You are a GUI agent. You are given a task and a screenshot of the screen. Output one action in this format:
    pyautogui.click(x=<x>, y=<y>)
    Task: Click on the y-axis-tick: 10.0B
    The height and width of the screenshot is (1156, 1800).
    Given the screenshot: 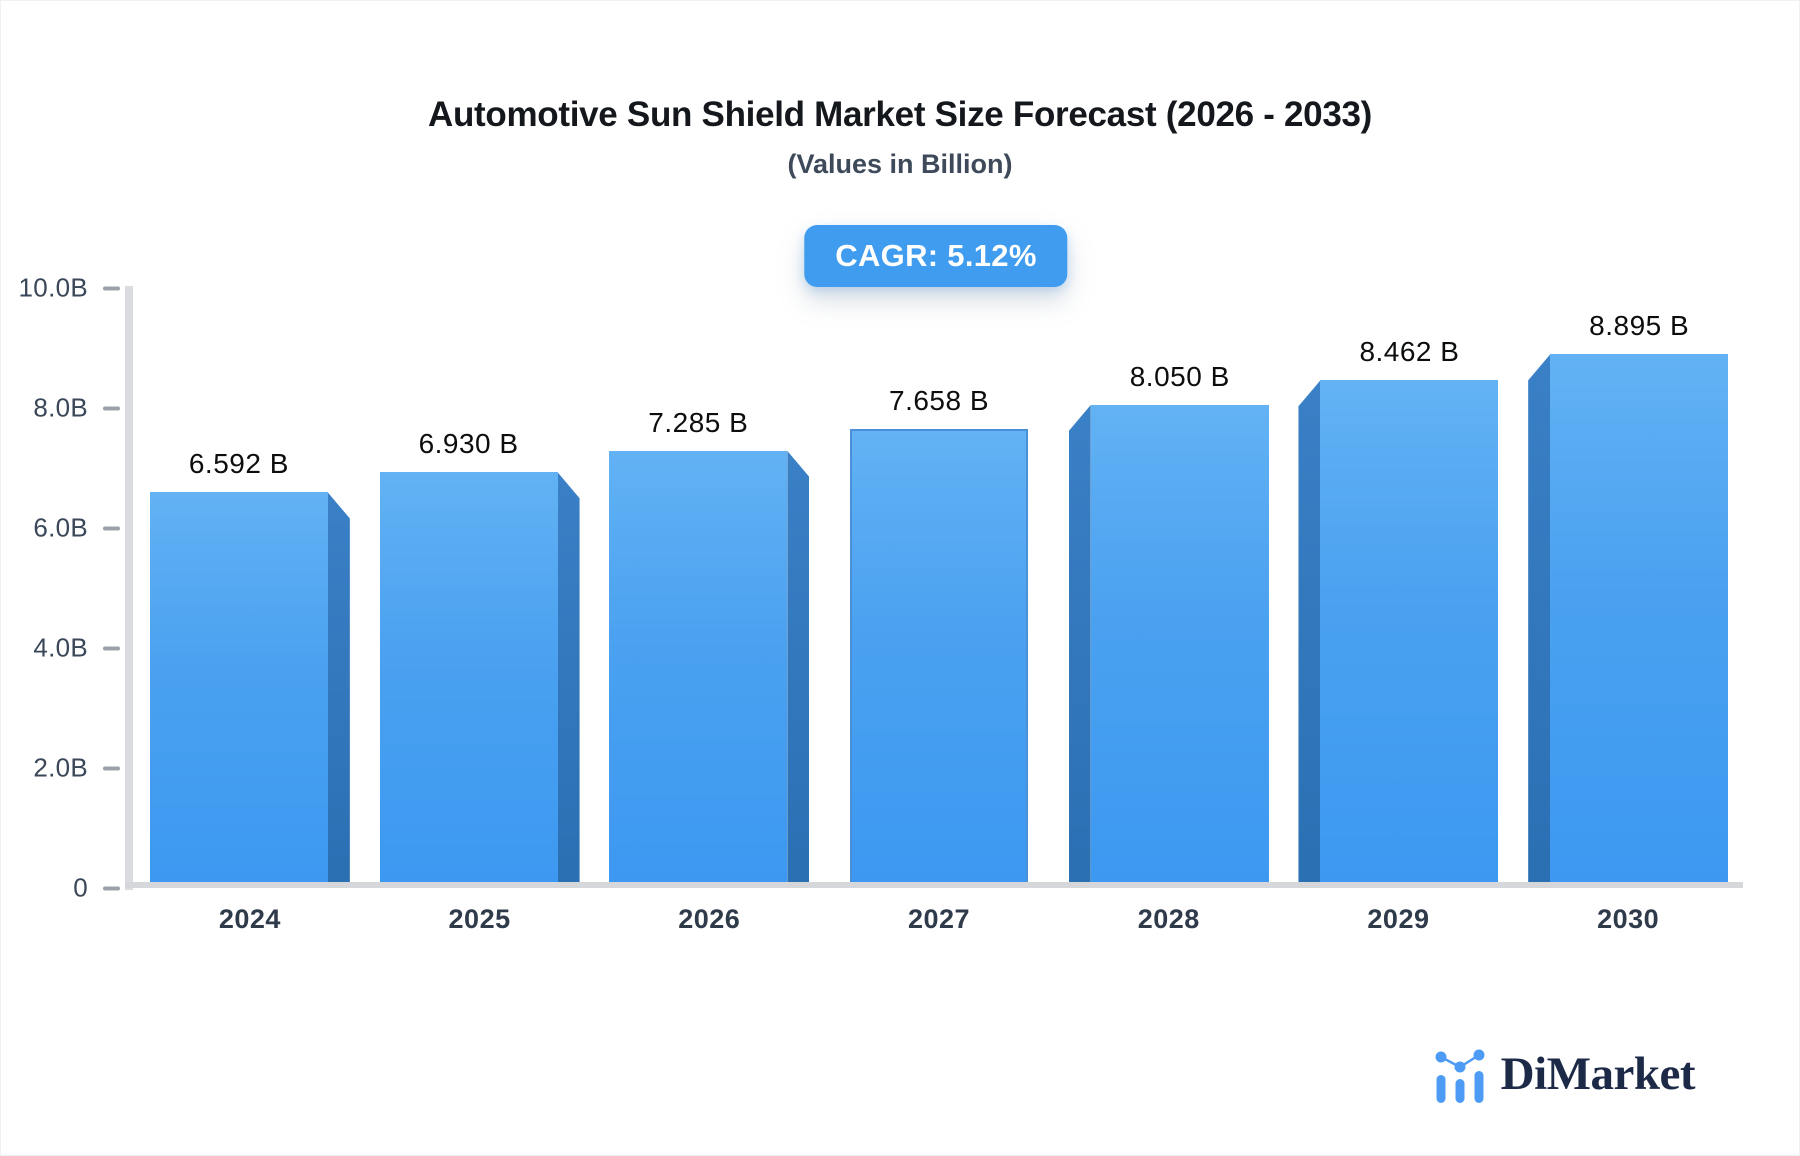 What is the action you would take?
    pyautogui.click(x=64, y=288)
    